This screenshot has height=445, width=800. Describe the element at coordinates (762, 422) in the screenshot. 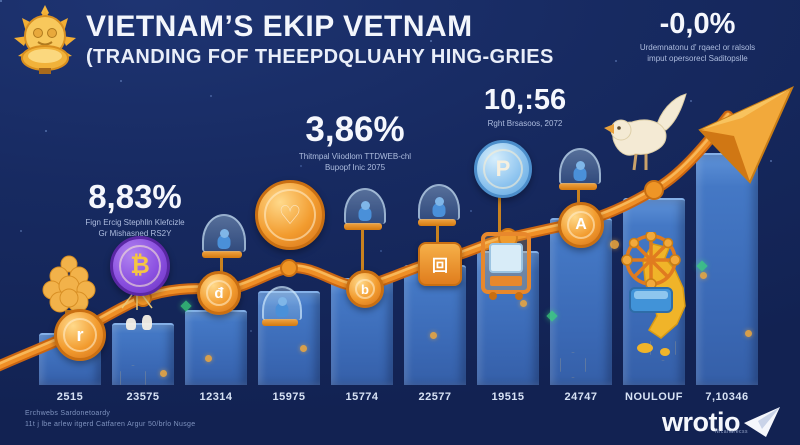

I see `paper-plane-icon` at that location.